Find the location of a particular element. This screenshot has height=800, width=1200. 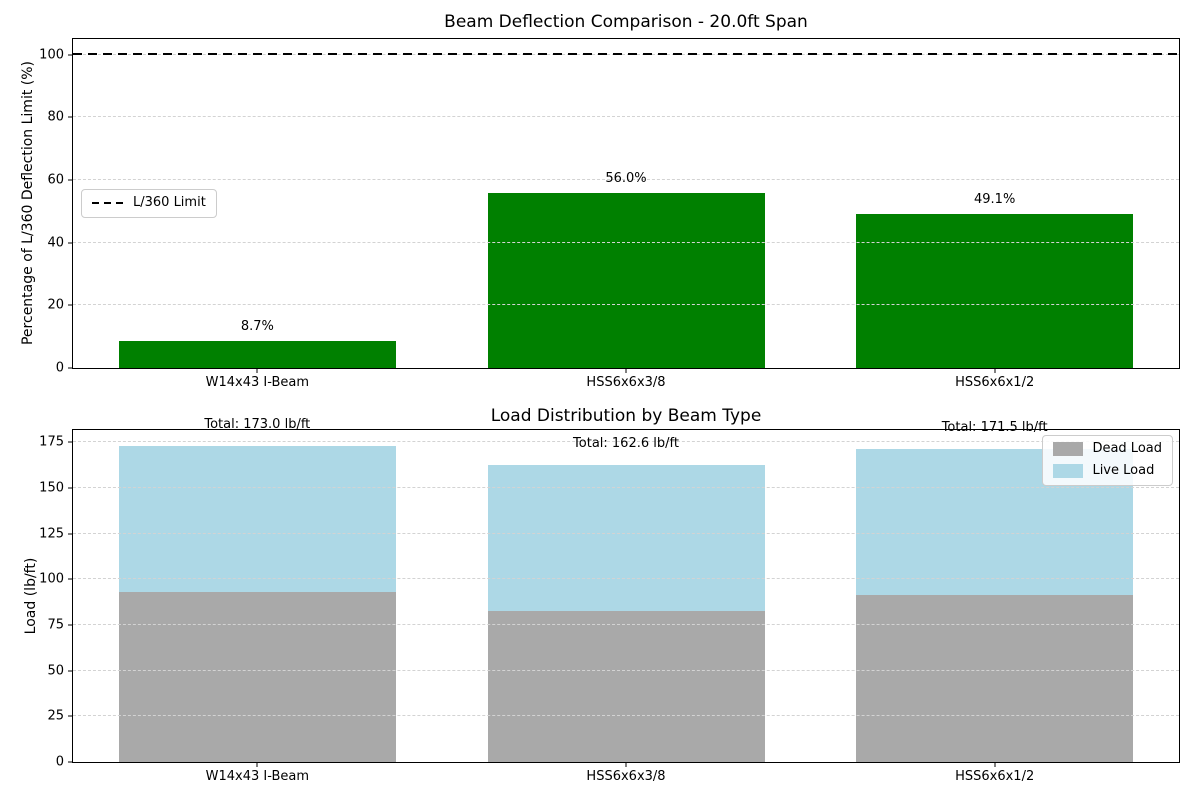

y-tick-label: 60 is located at coordinates (55, 180).